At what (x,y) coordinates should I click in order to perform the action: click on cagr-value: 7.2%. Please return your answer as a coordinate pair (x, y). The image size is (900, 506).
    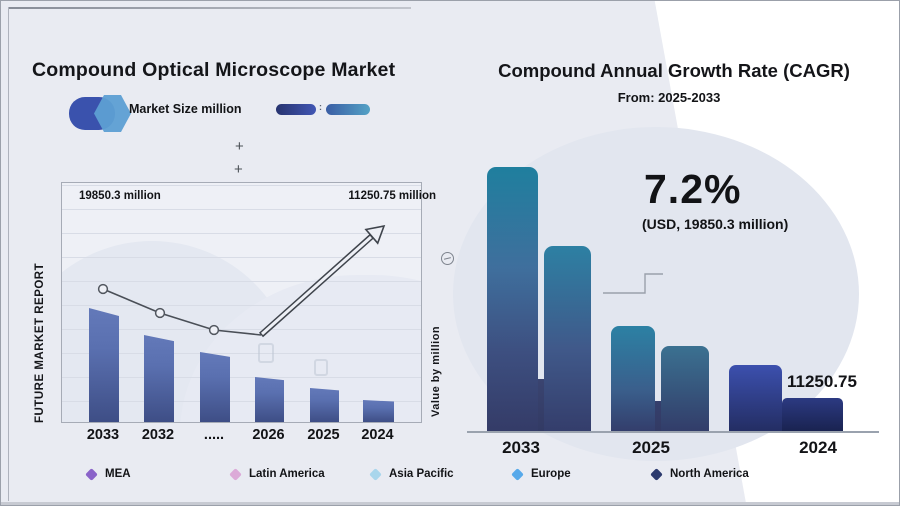
    Looking at the image, I should click on (693, 189).